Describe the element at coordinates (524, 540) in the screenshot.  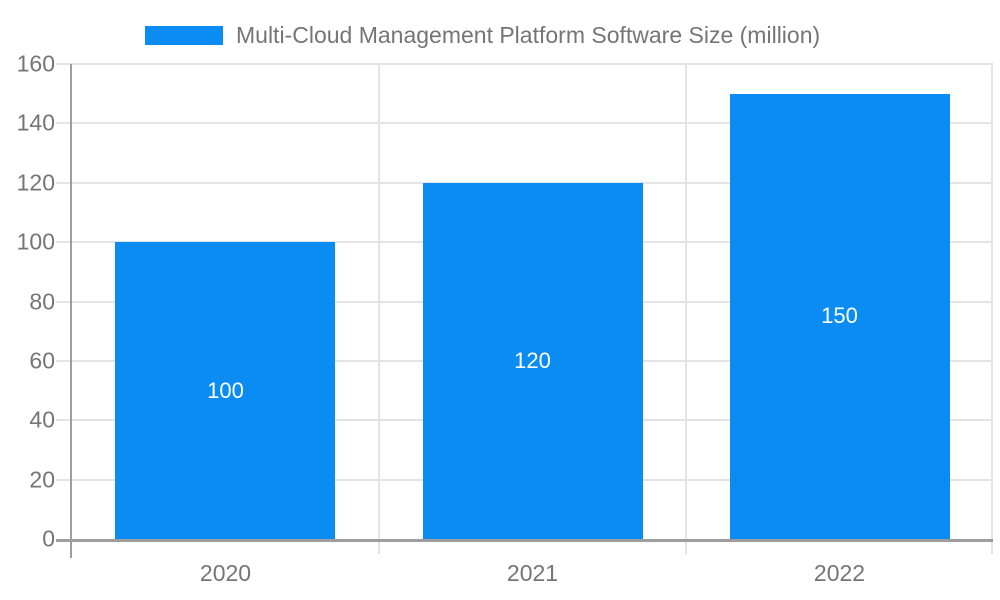
I see `x-axis-line` at that location.